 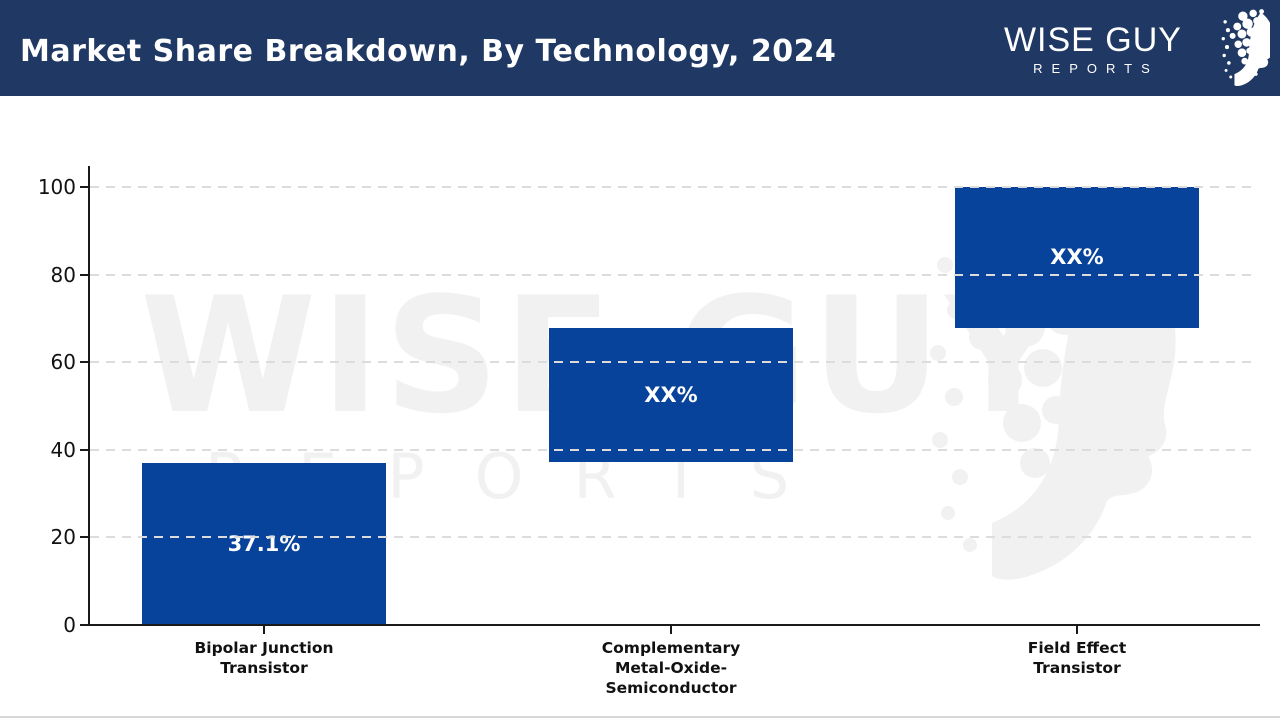 What do you see at coordinates (63, 274) in the screenshot?
I see `y-tick-label: 80` at bounding box center [63, 274].